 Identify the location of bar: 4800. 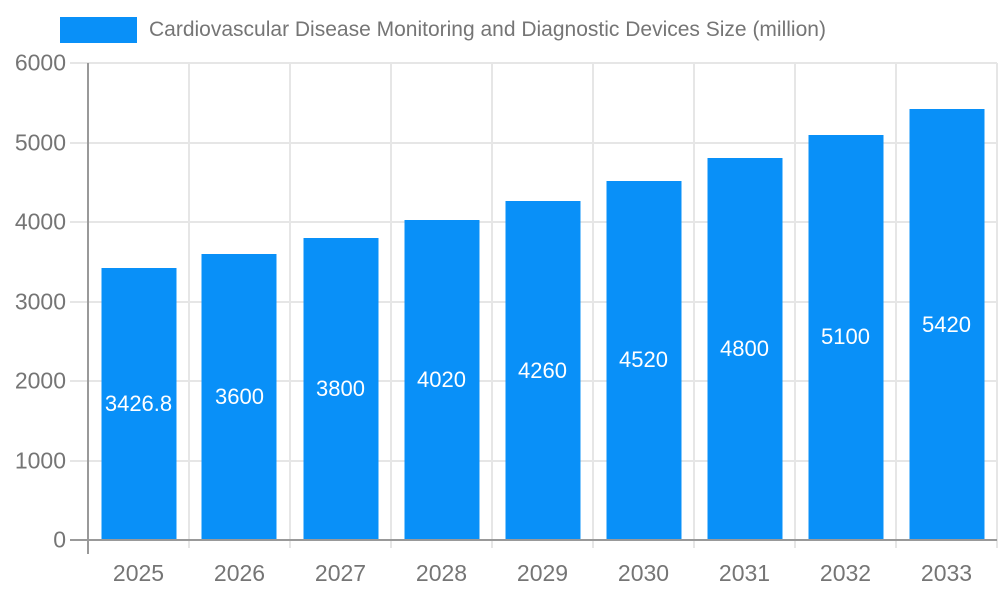
(744, 349).